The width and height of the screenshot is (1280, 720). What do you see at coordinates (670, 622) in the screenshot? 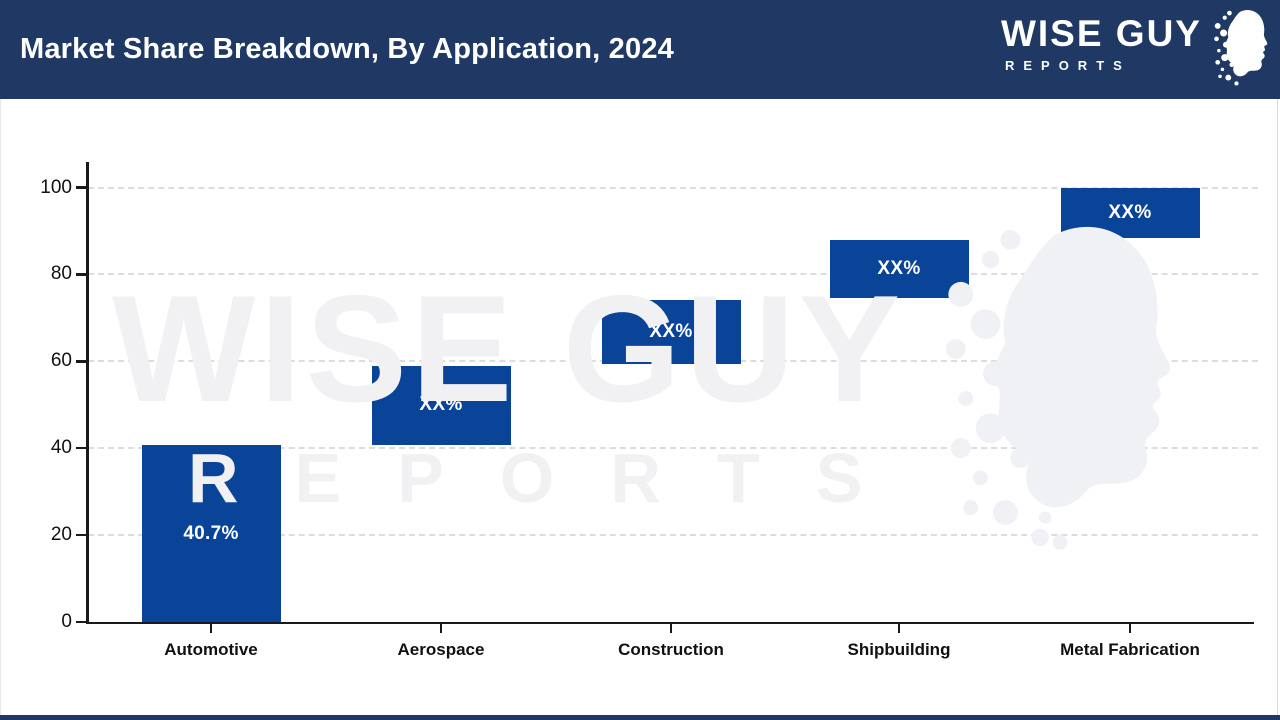
I see `x-axis-line` at bounding box center [670, 622].